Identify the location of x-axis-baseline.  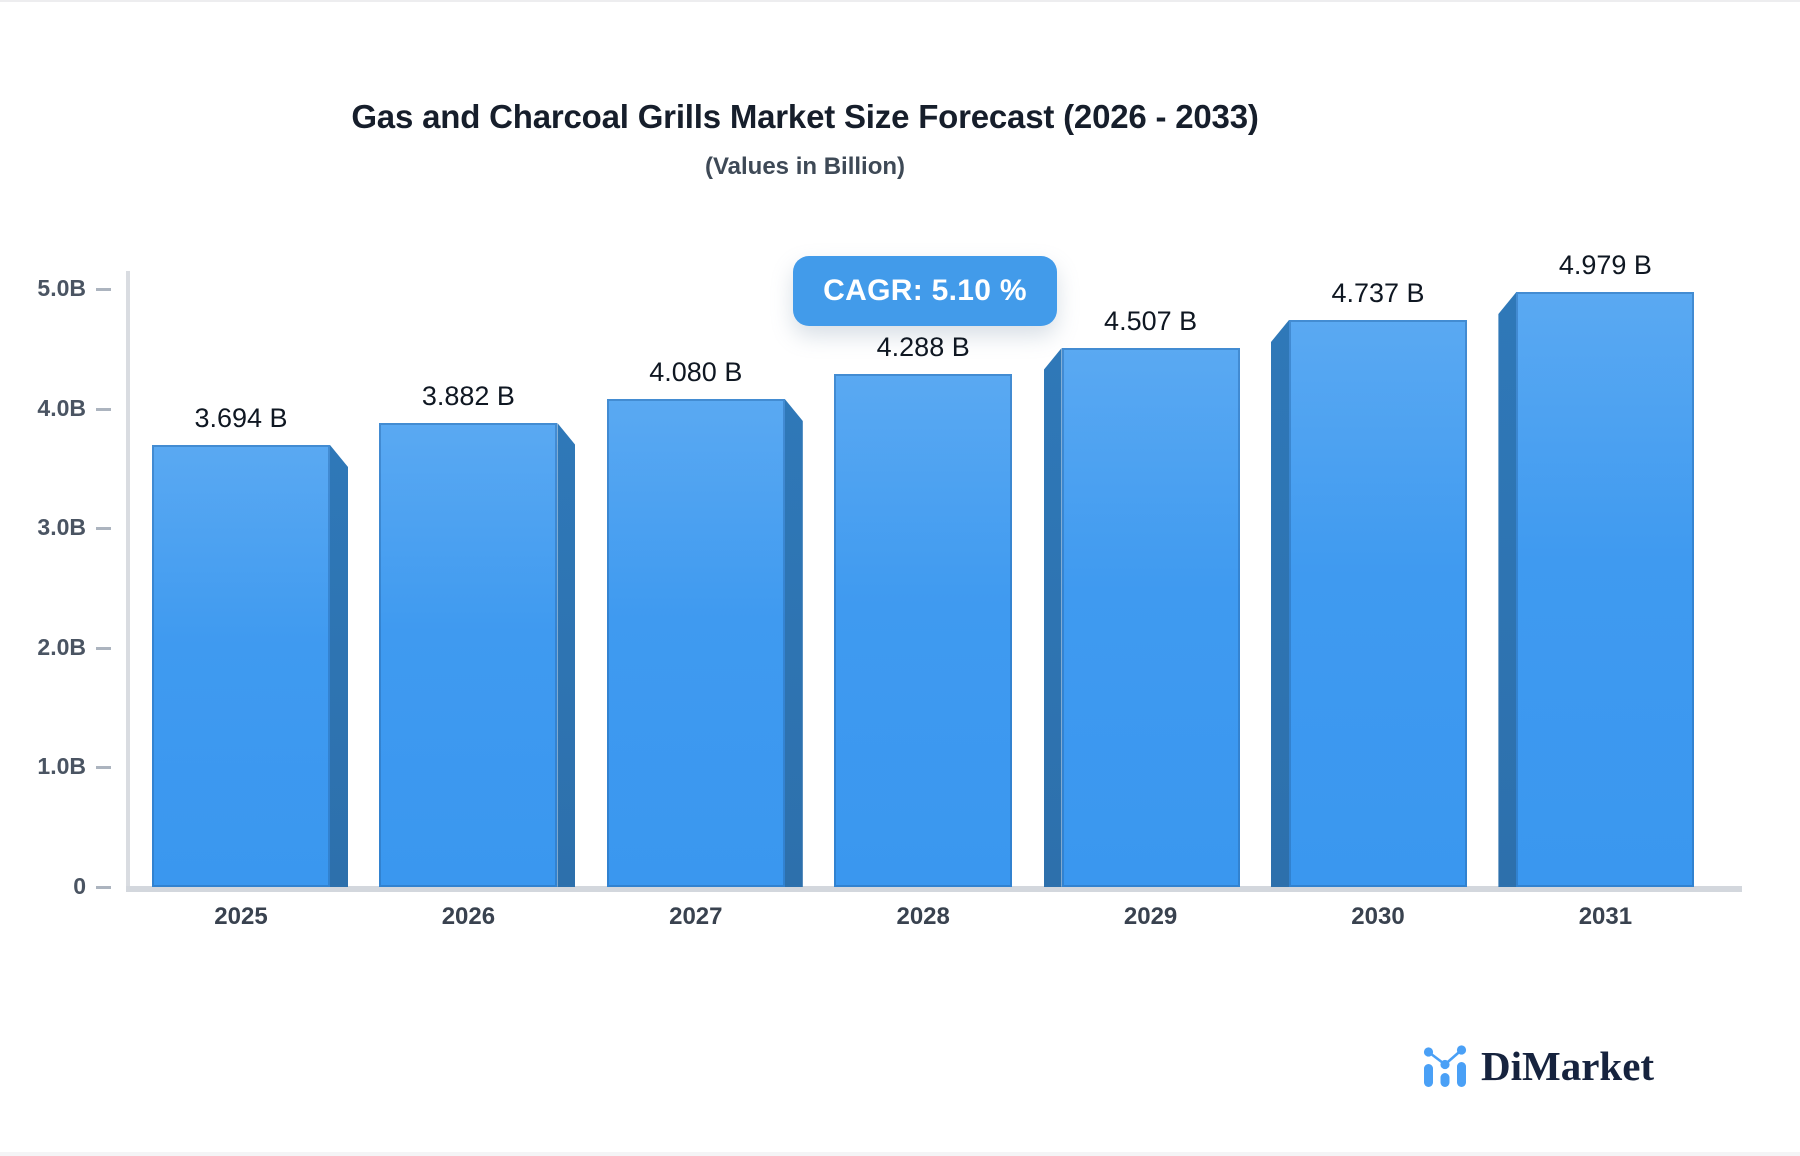
(934, 889).